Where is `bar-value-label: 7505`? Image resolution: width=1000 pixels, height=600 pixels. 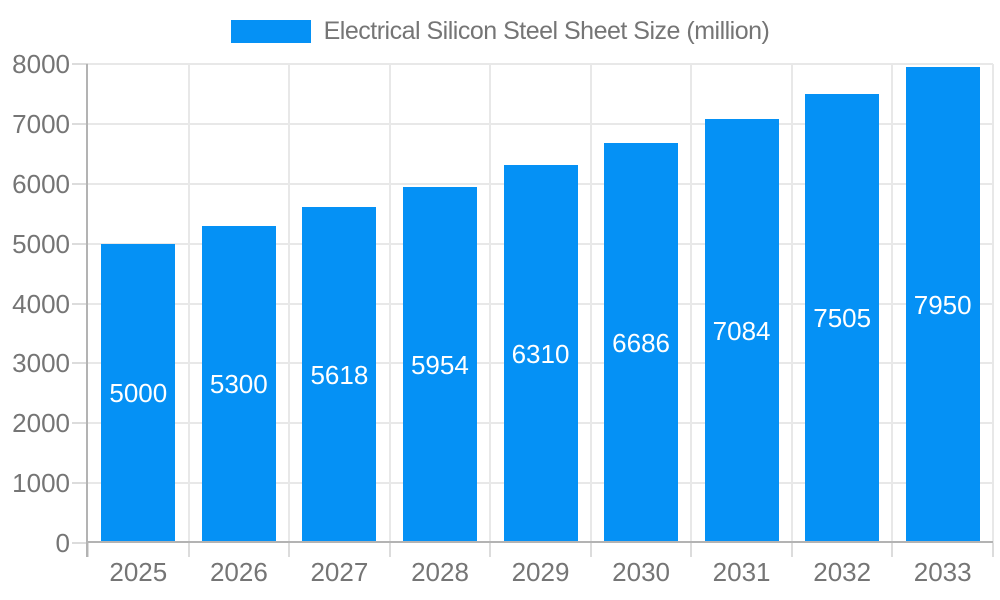
bar-value-label: 7505 is located at coordinates (842, 318).